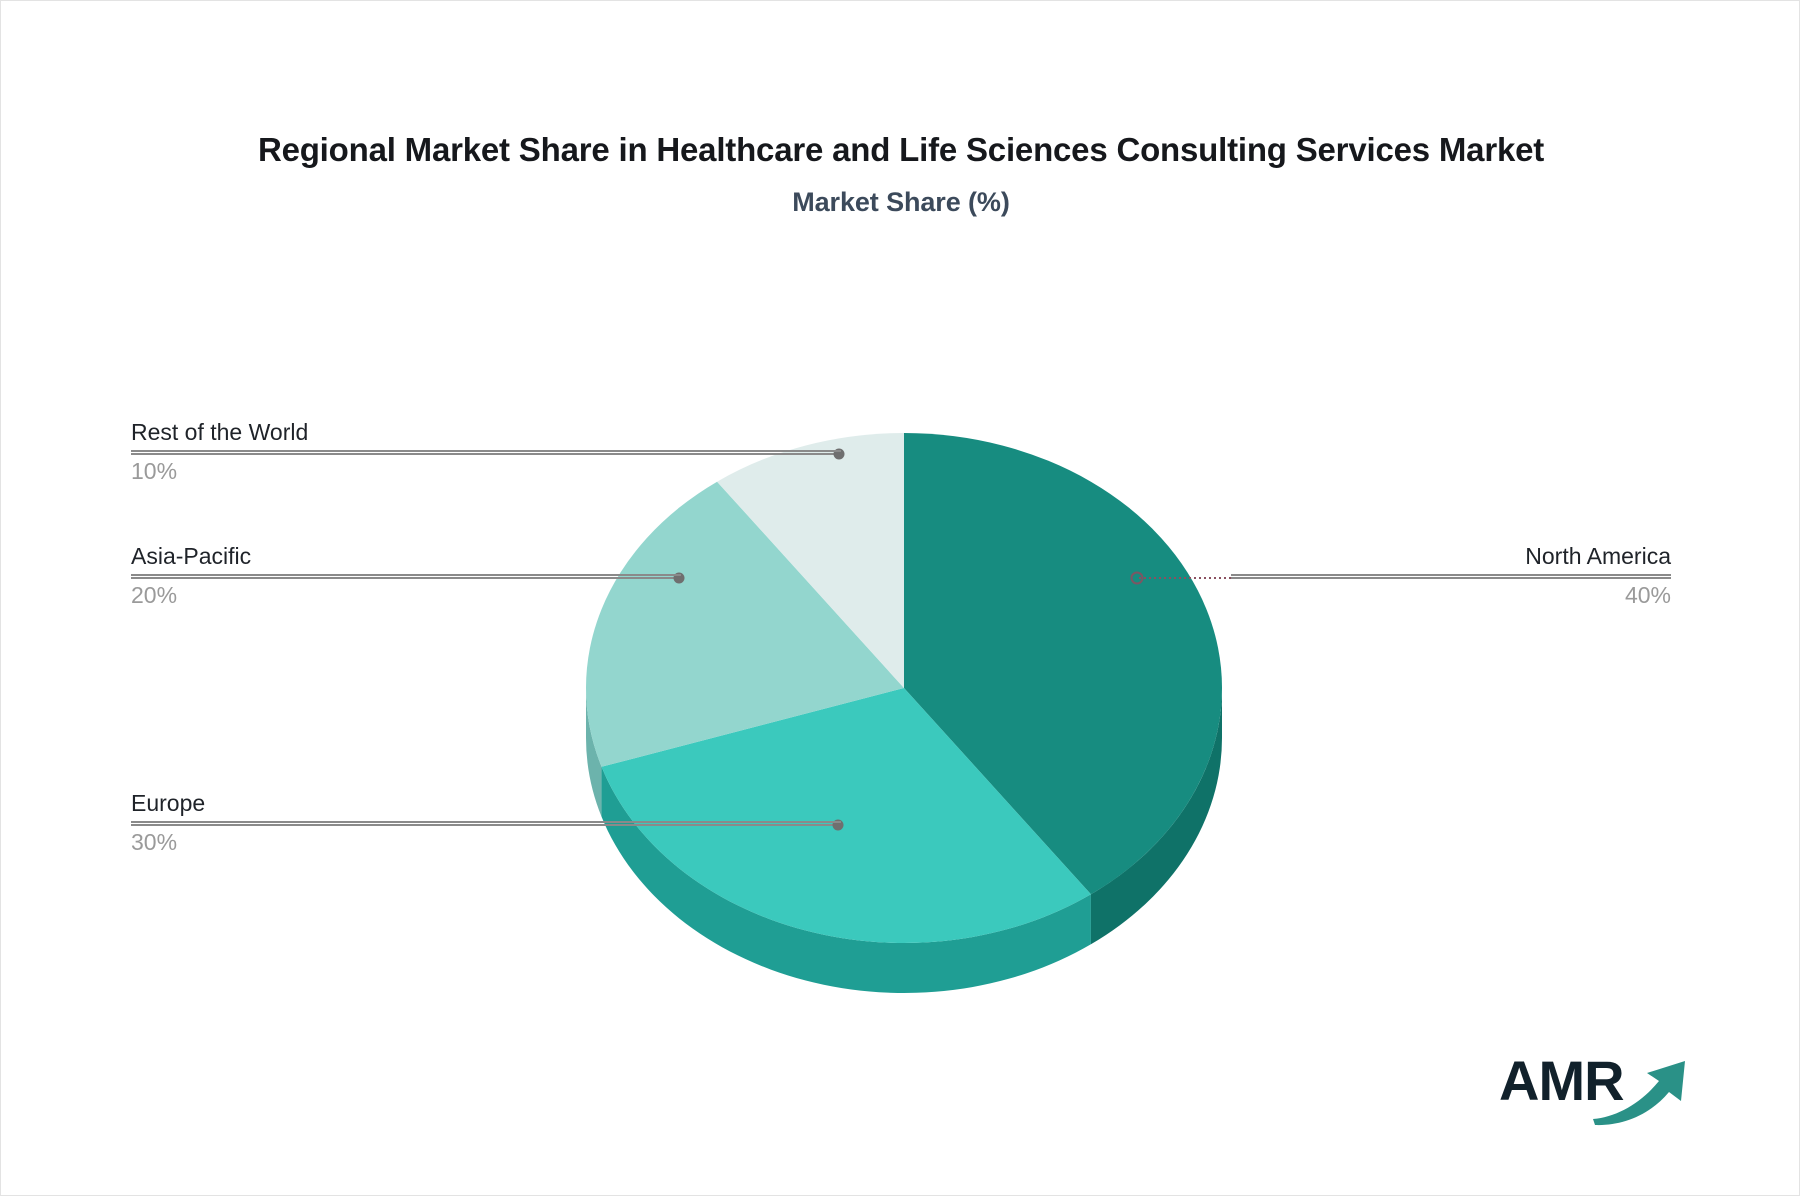 The height and width of the screenshot is (1196, 1800). I want to click on callout-label-asia-pacific: Asia-Pacific, so click(191, 556).